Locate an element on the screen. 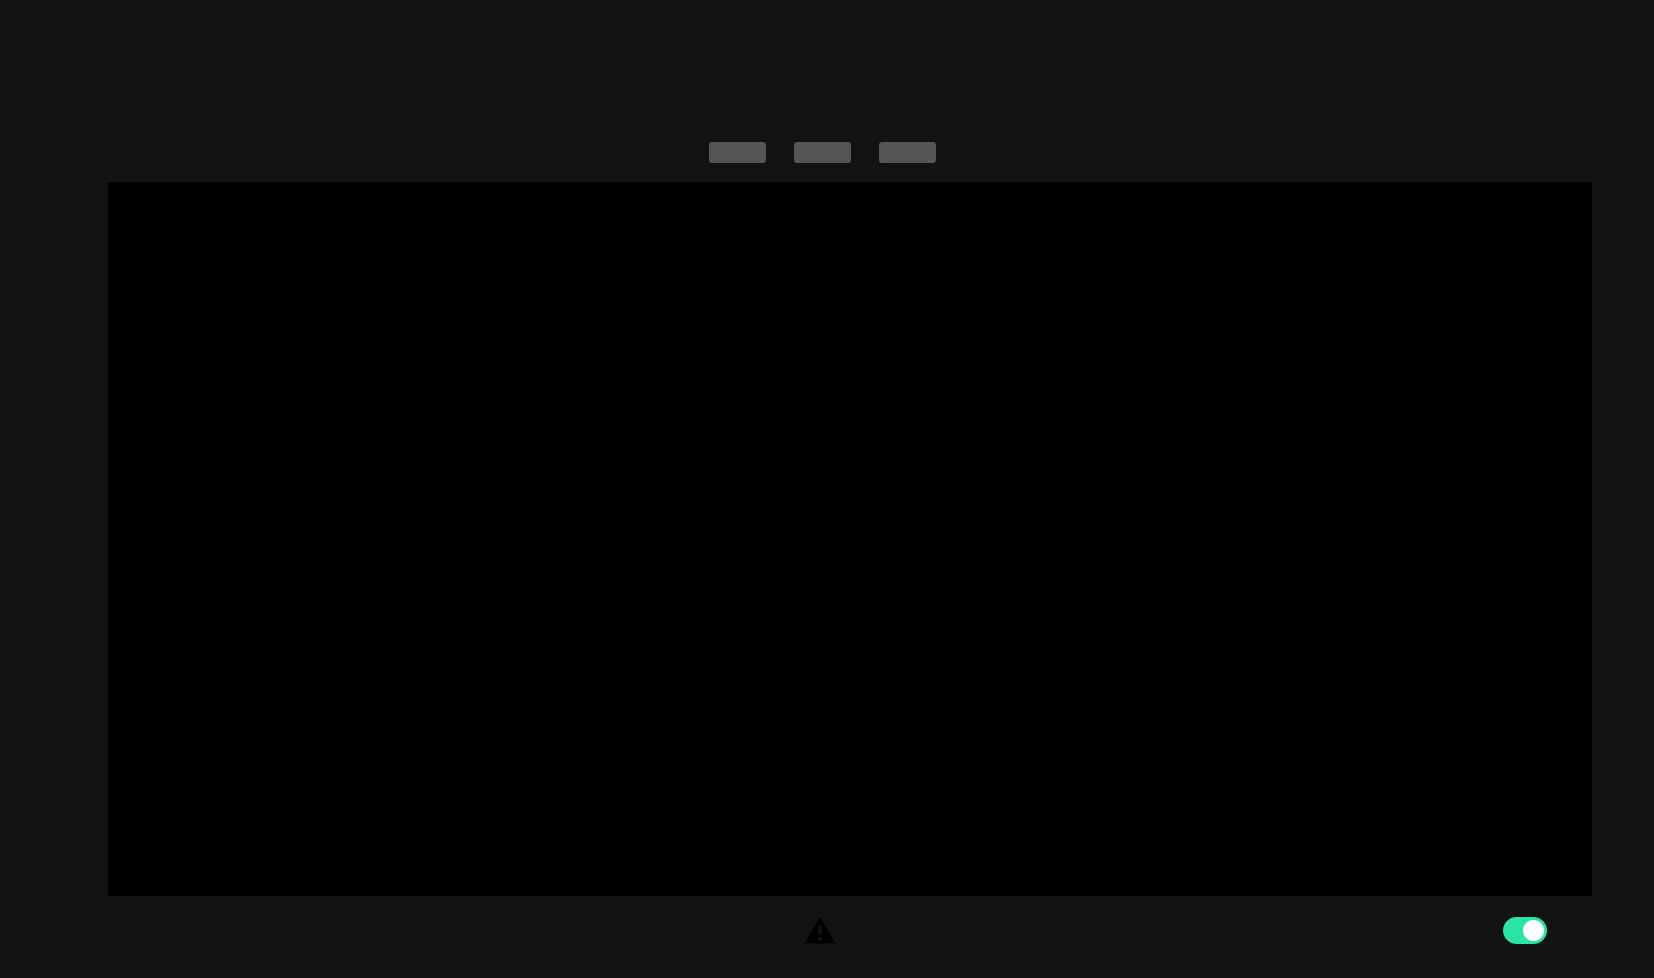 The width and height of the screenshot is (1654, 978). legend-swatch-red is located at coordinates (737, 152).